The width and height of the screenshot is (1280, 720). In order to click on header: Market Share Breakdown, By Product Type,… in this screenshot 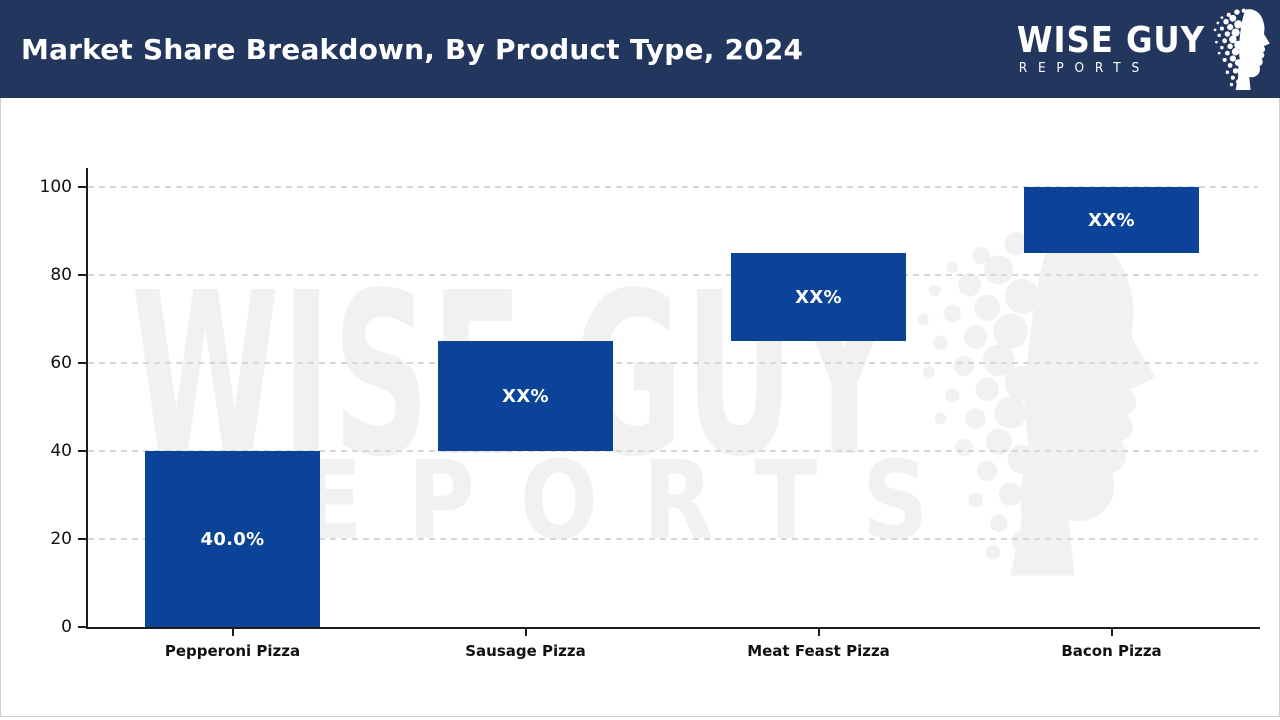, I will do `click(640, 49)`.